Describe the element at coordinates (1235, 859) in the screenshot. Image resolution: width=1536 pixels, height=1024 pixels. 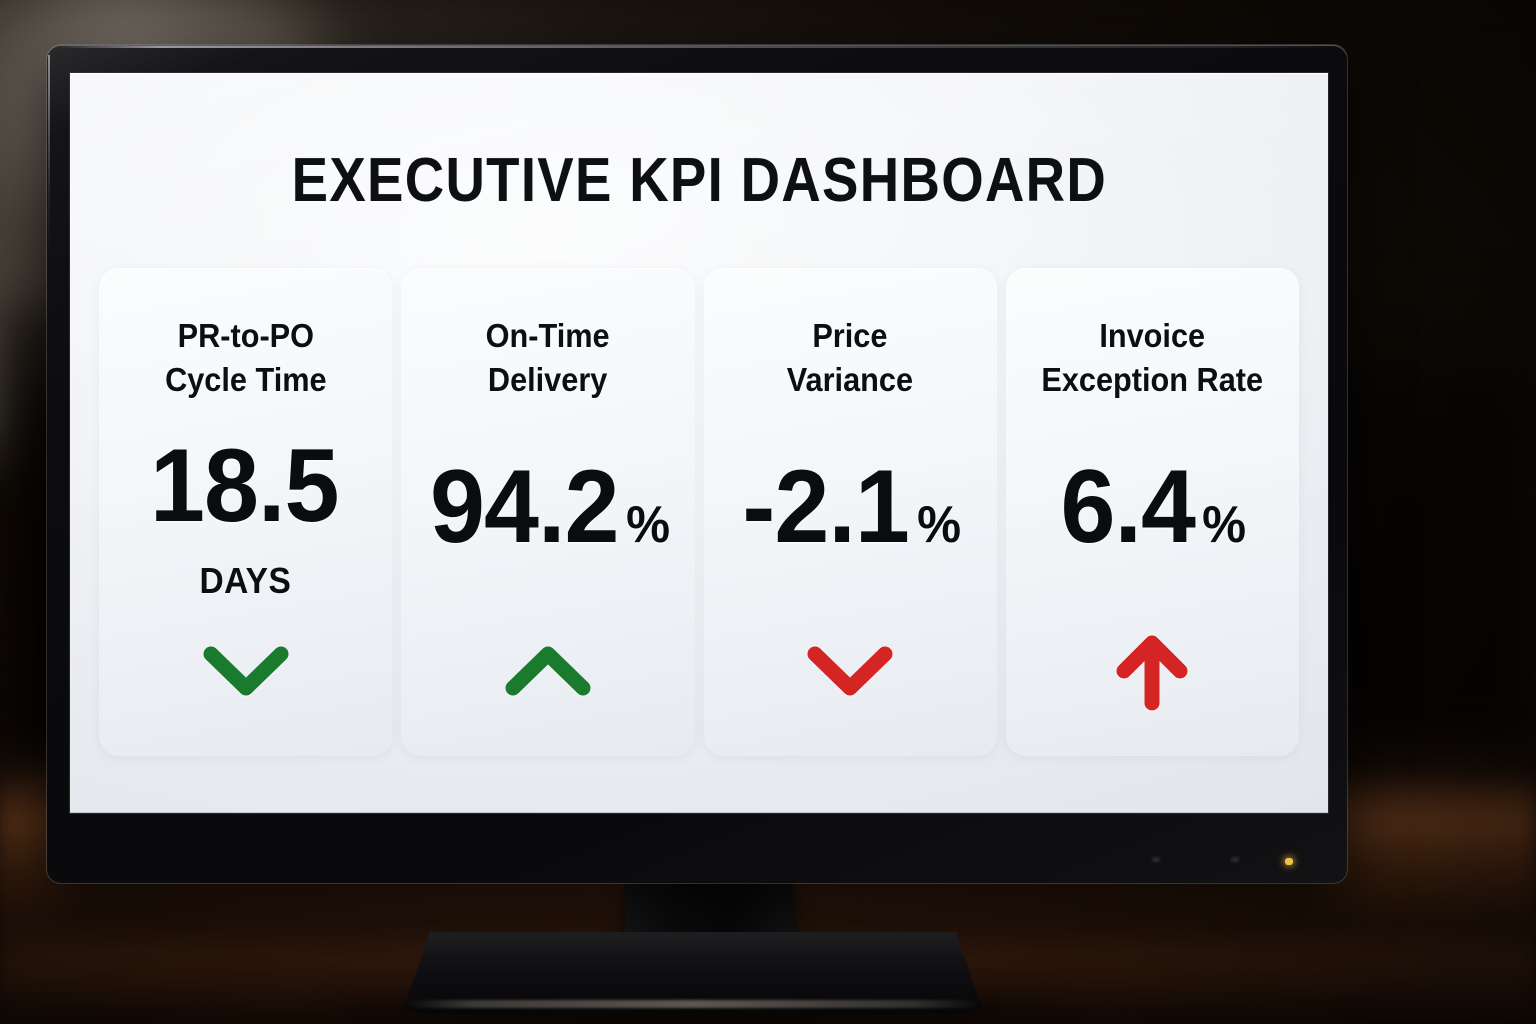
I see `bezel-button-input` at that location.